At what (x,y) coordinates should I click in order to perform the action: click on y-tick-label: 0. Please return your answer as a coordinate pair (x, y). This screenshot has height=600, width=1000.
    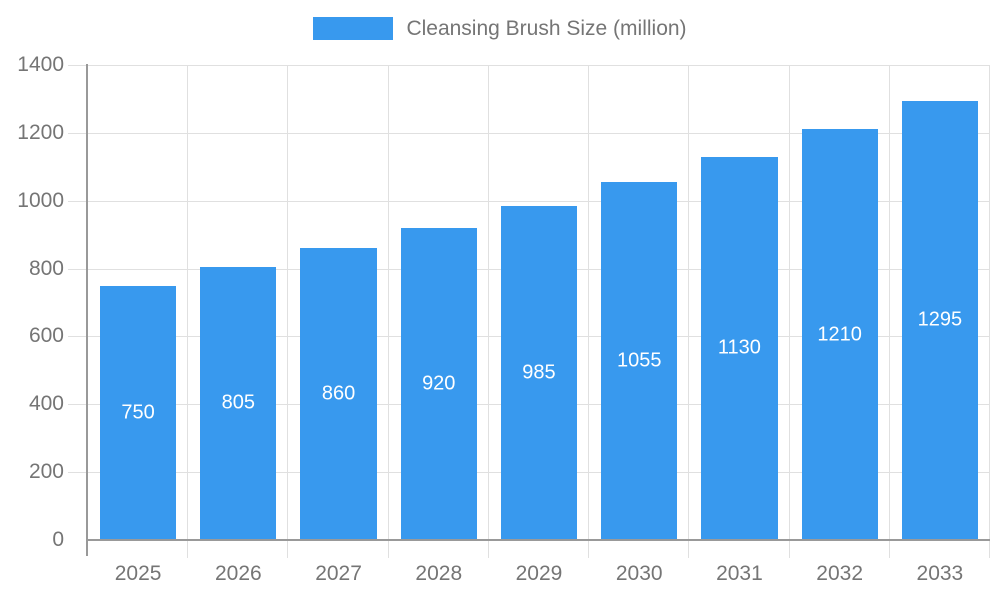
    Looking at the image, I should click on (58, 539).